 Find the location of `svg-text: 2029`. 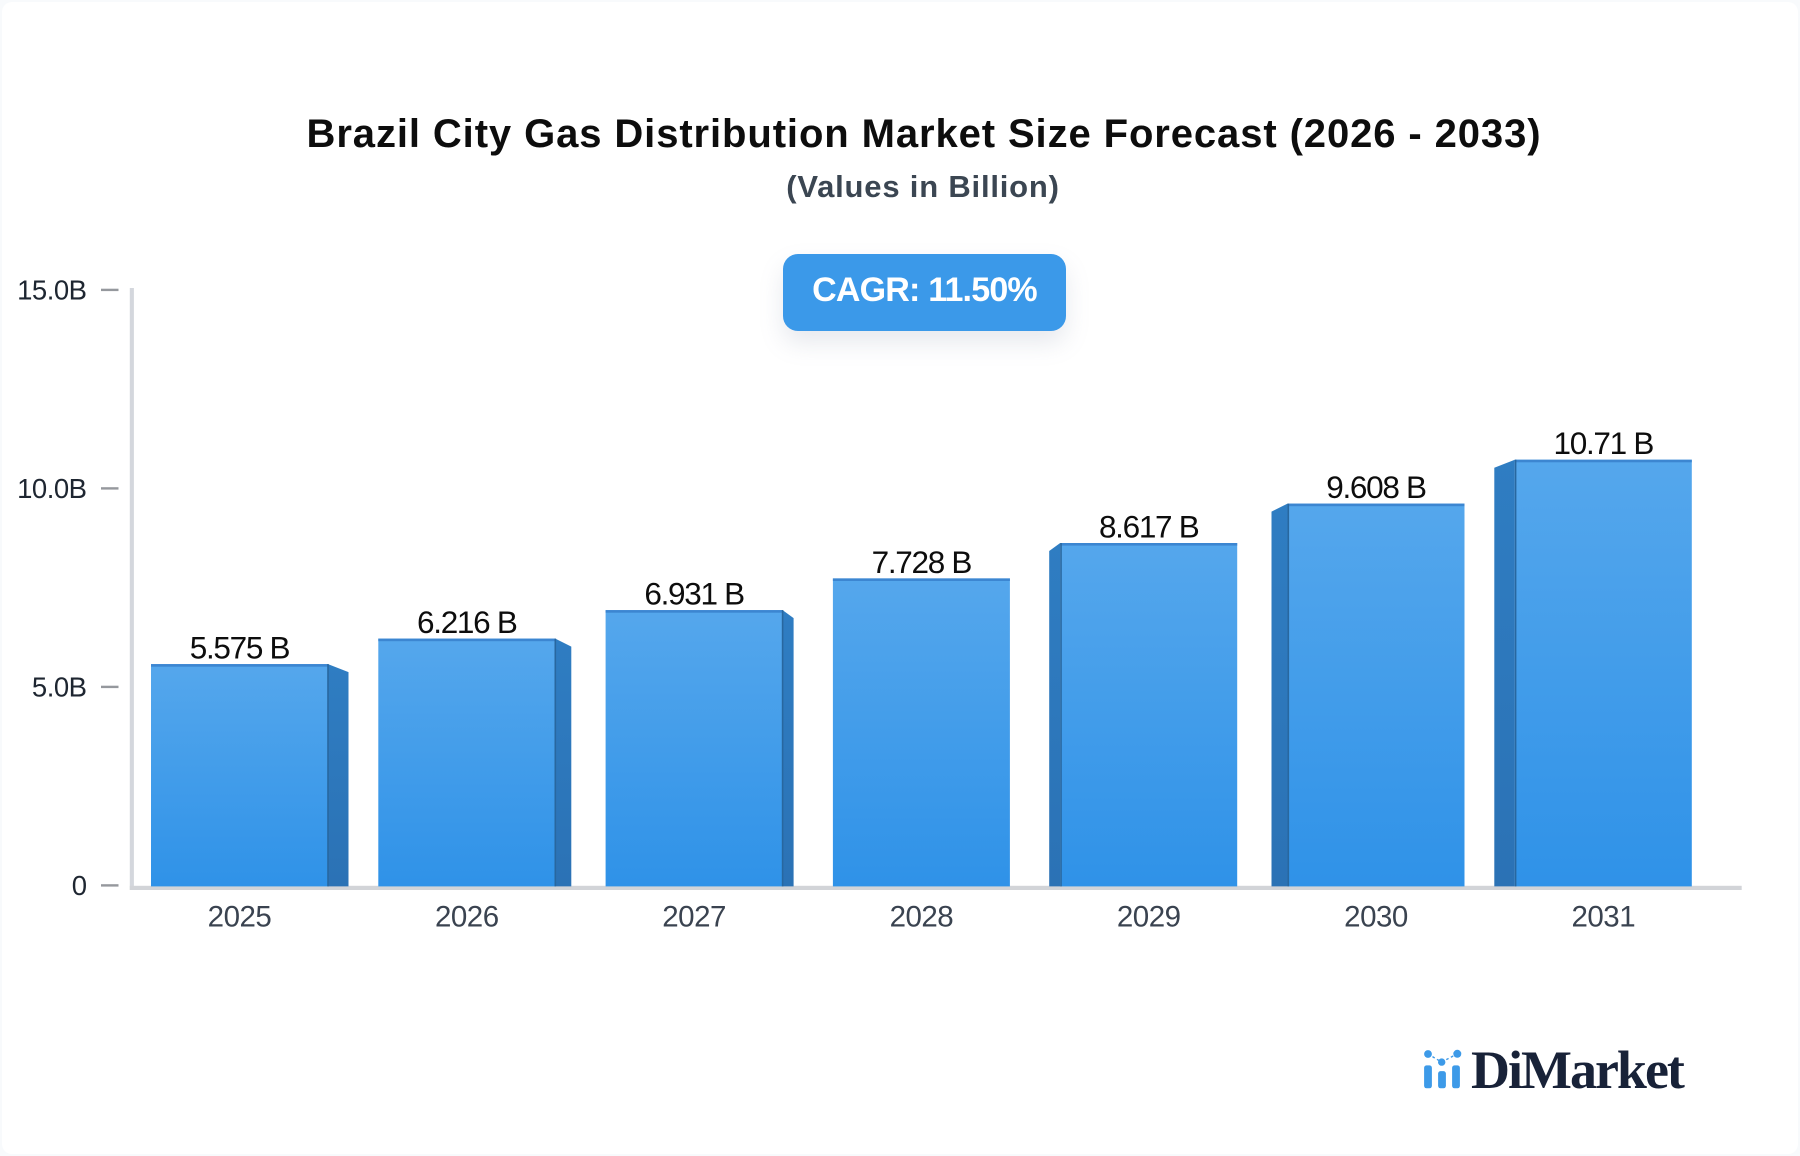

svg-text: 2029 is located at coordinates (1149, 917).